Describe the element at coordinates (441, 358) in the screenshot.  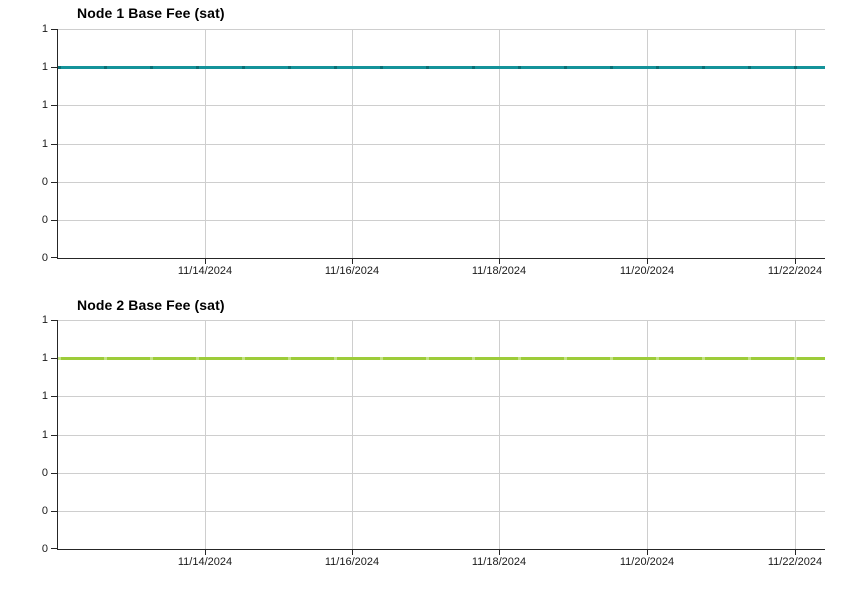
I see `series-line-node-2-base-fee` at that location.